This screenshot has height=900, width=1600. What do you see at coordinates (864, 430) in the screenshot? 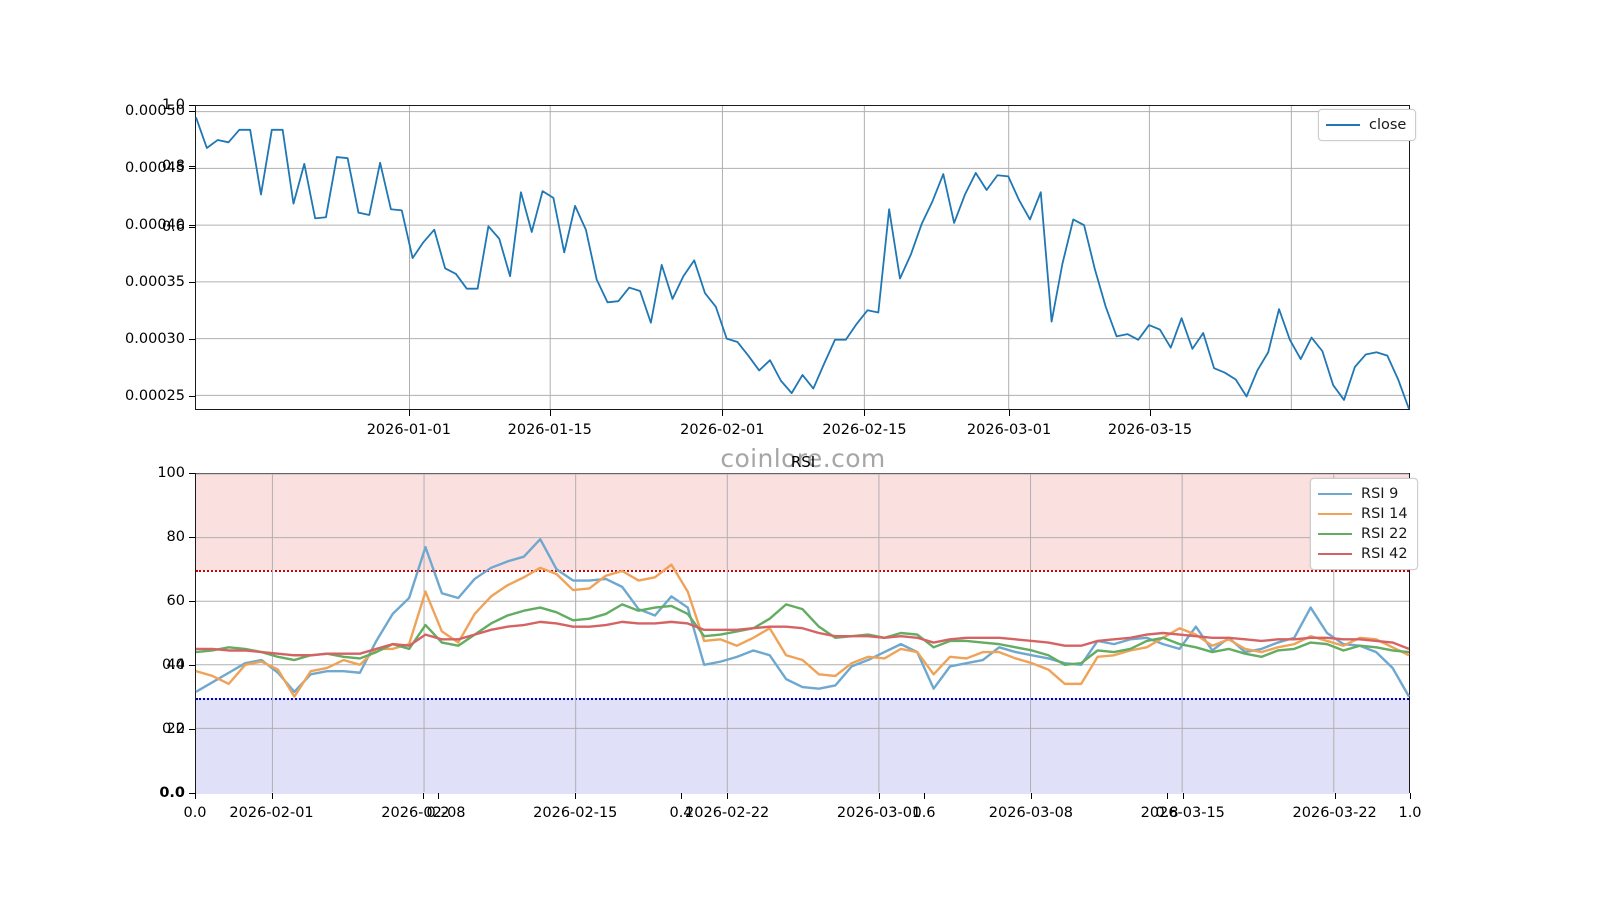
I see `price-x-tick: 2026-02-15` at bounding box center [864, 430].